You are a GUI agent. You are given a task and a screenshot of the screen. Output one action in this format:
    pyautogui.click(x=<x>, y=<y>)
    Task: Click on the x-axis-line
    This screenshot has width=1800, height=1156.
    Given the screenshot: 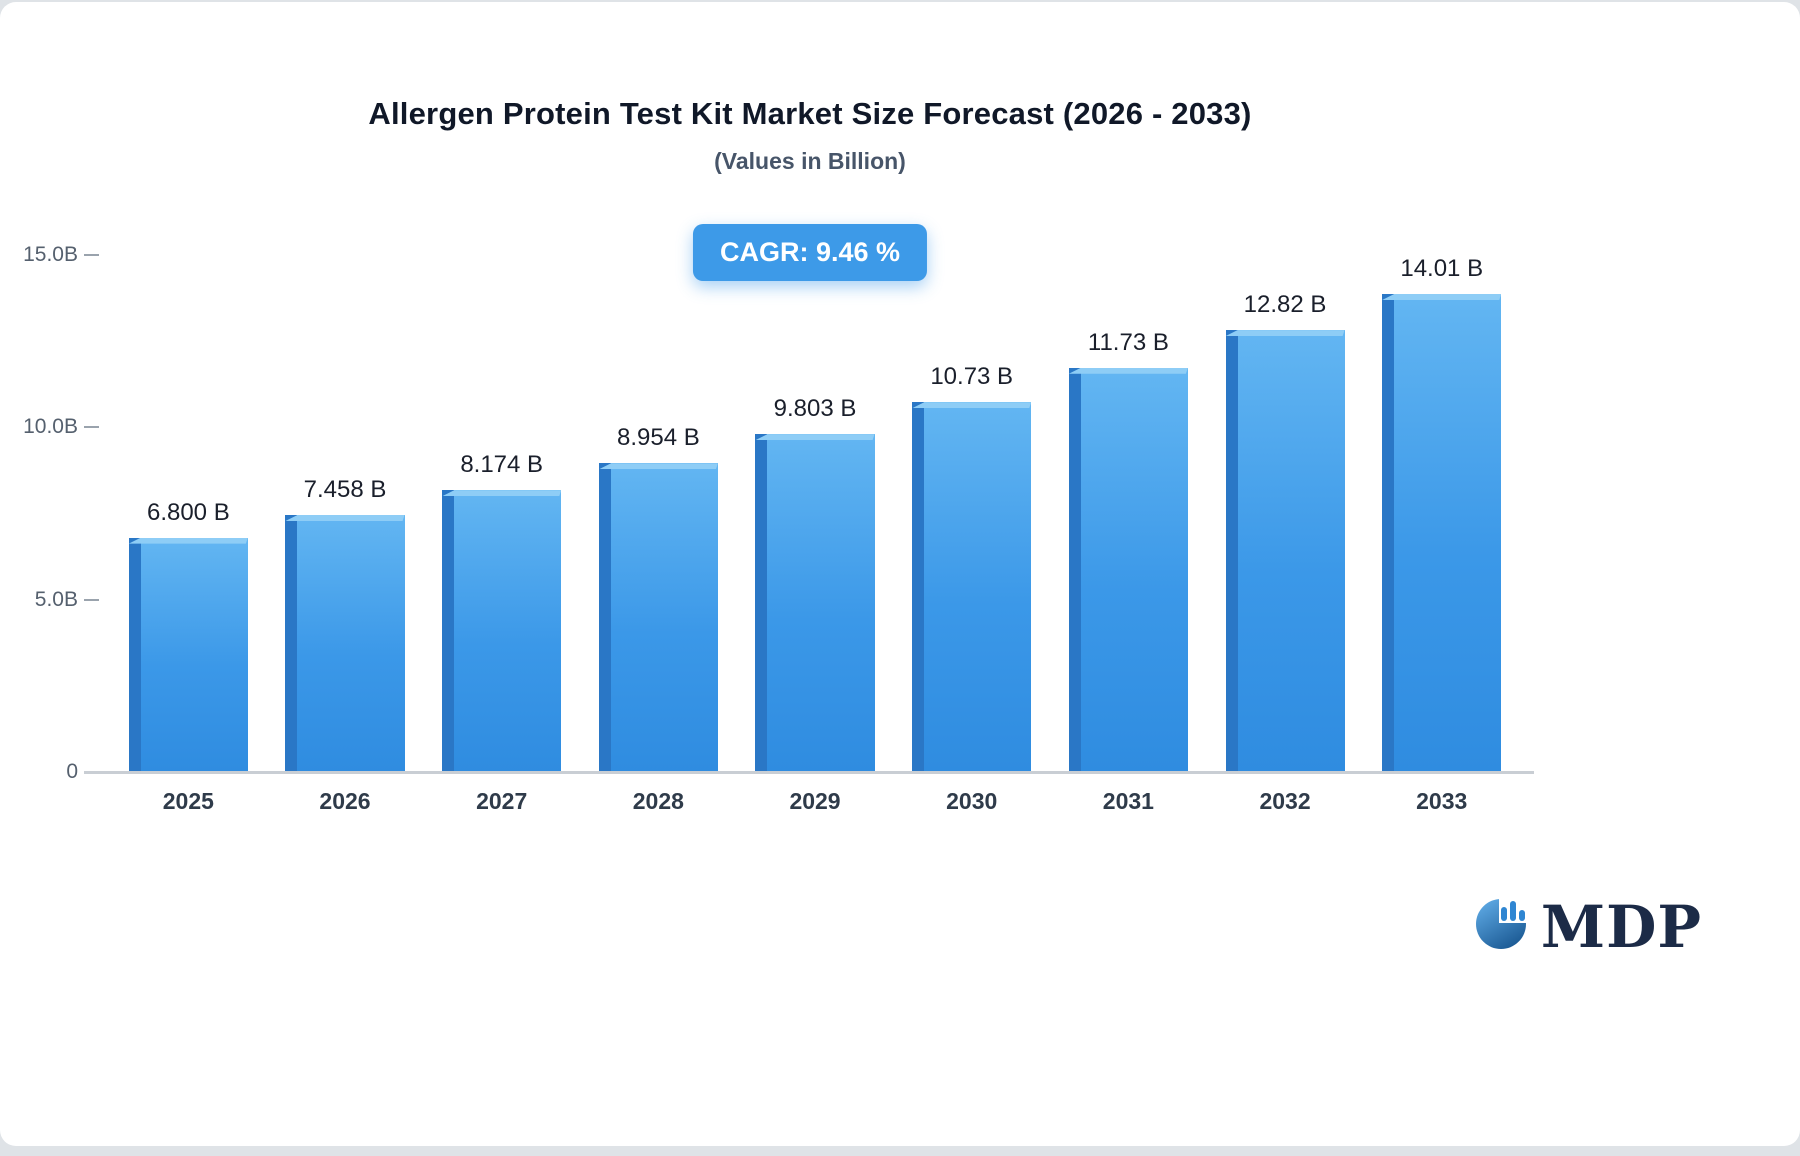 What is the action you would take?
    pyautogui.click(x=809, y=772)
    